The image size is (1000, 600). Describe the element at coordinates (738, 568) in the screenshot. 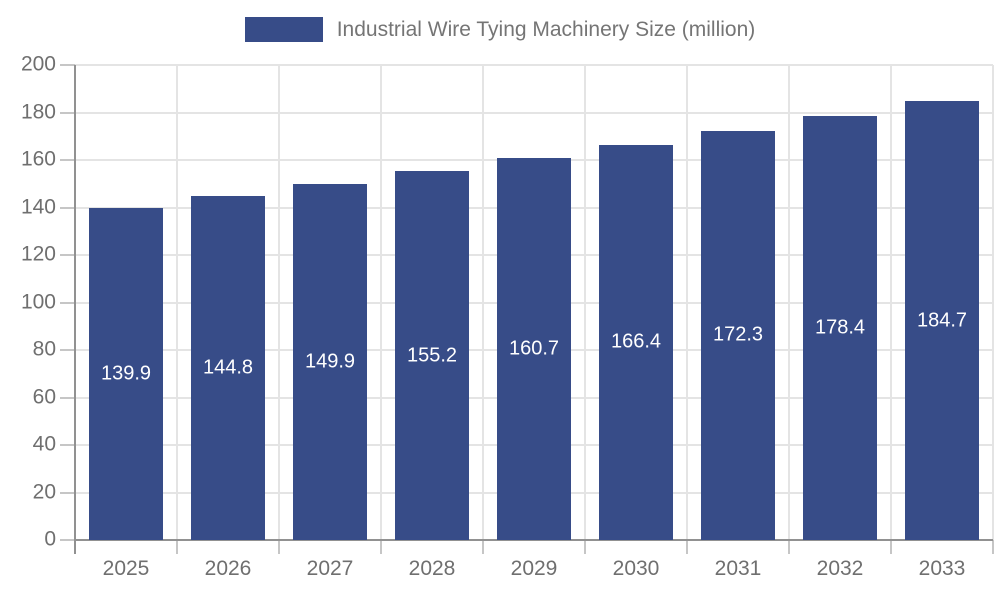

I see `x-axis-tick-label: 2031` at that location.